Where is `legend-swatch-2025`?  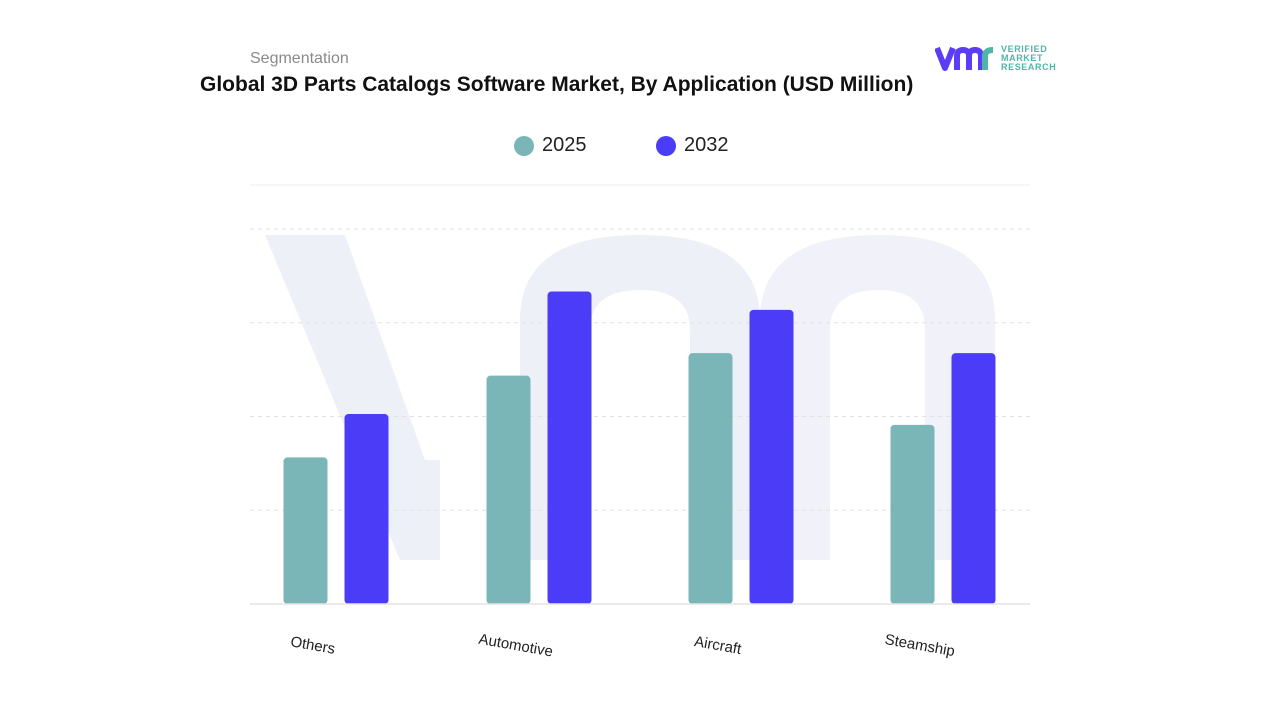
legend-swatch-2025 is located at coordinates (524, 145).